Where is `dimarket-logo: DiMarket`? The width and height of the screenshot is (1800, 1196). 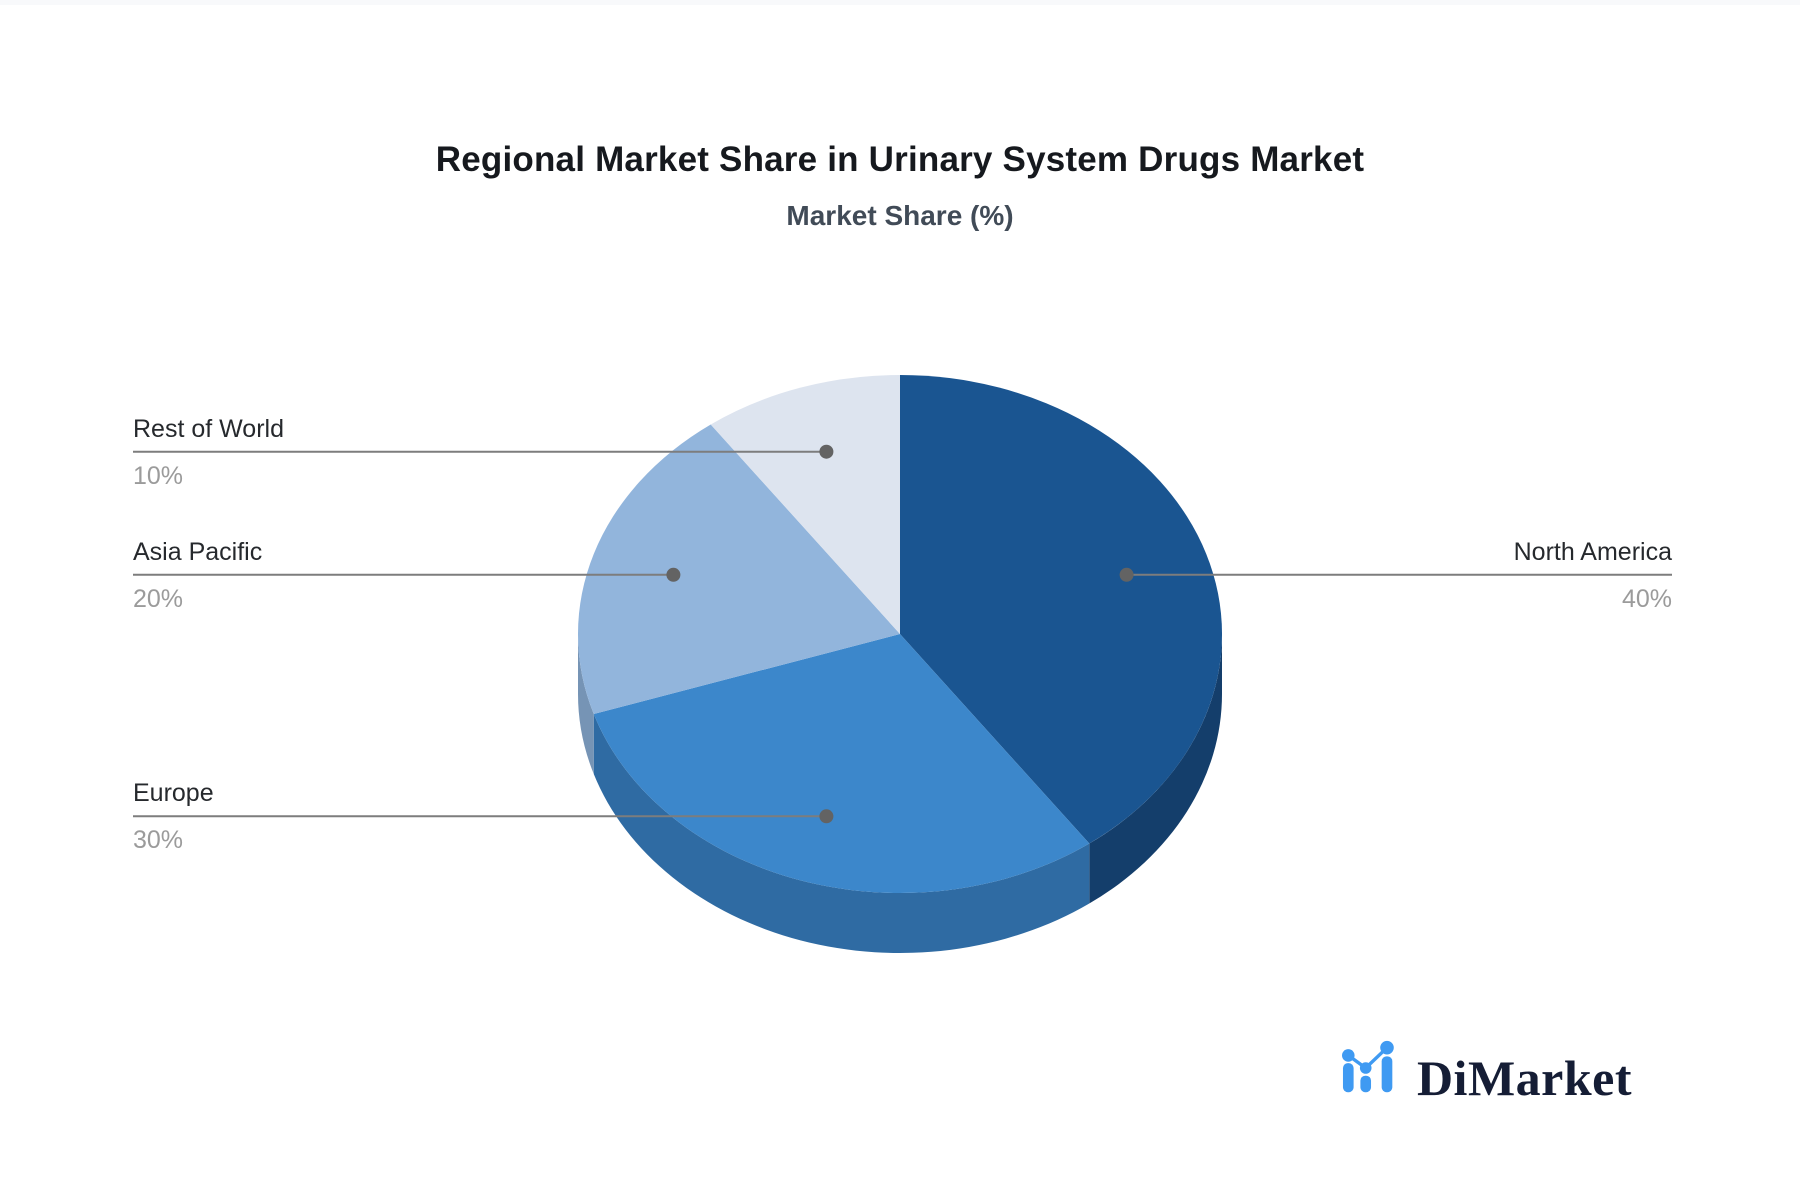
dimarket-logo: DiMarket is located at coordinates (1486, 1071).